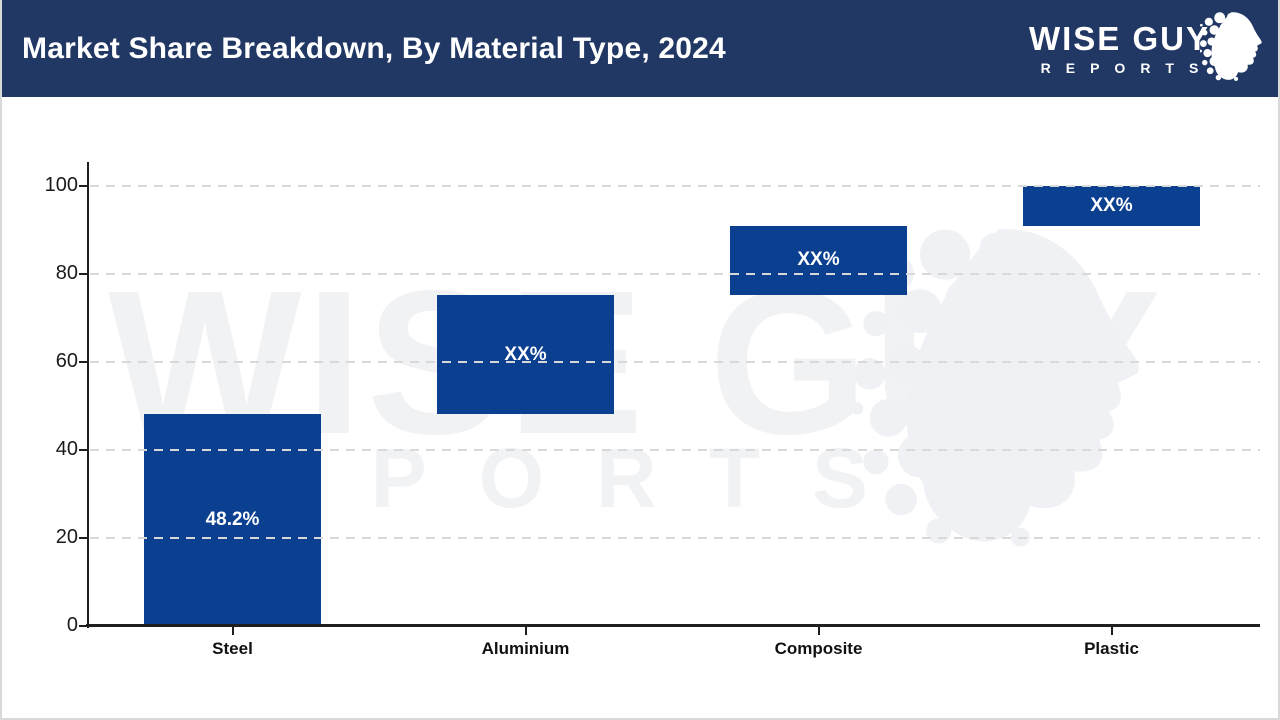  Describe the element at coordinates (1111, 648) in the screenshot. I see `x-category-label-plastic: Plastic` at that location.